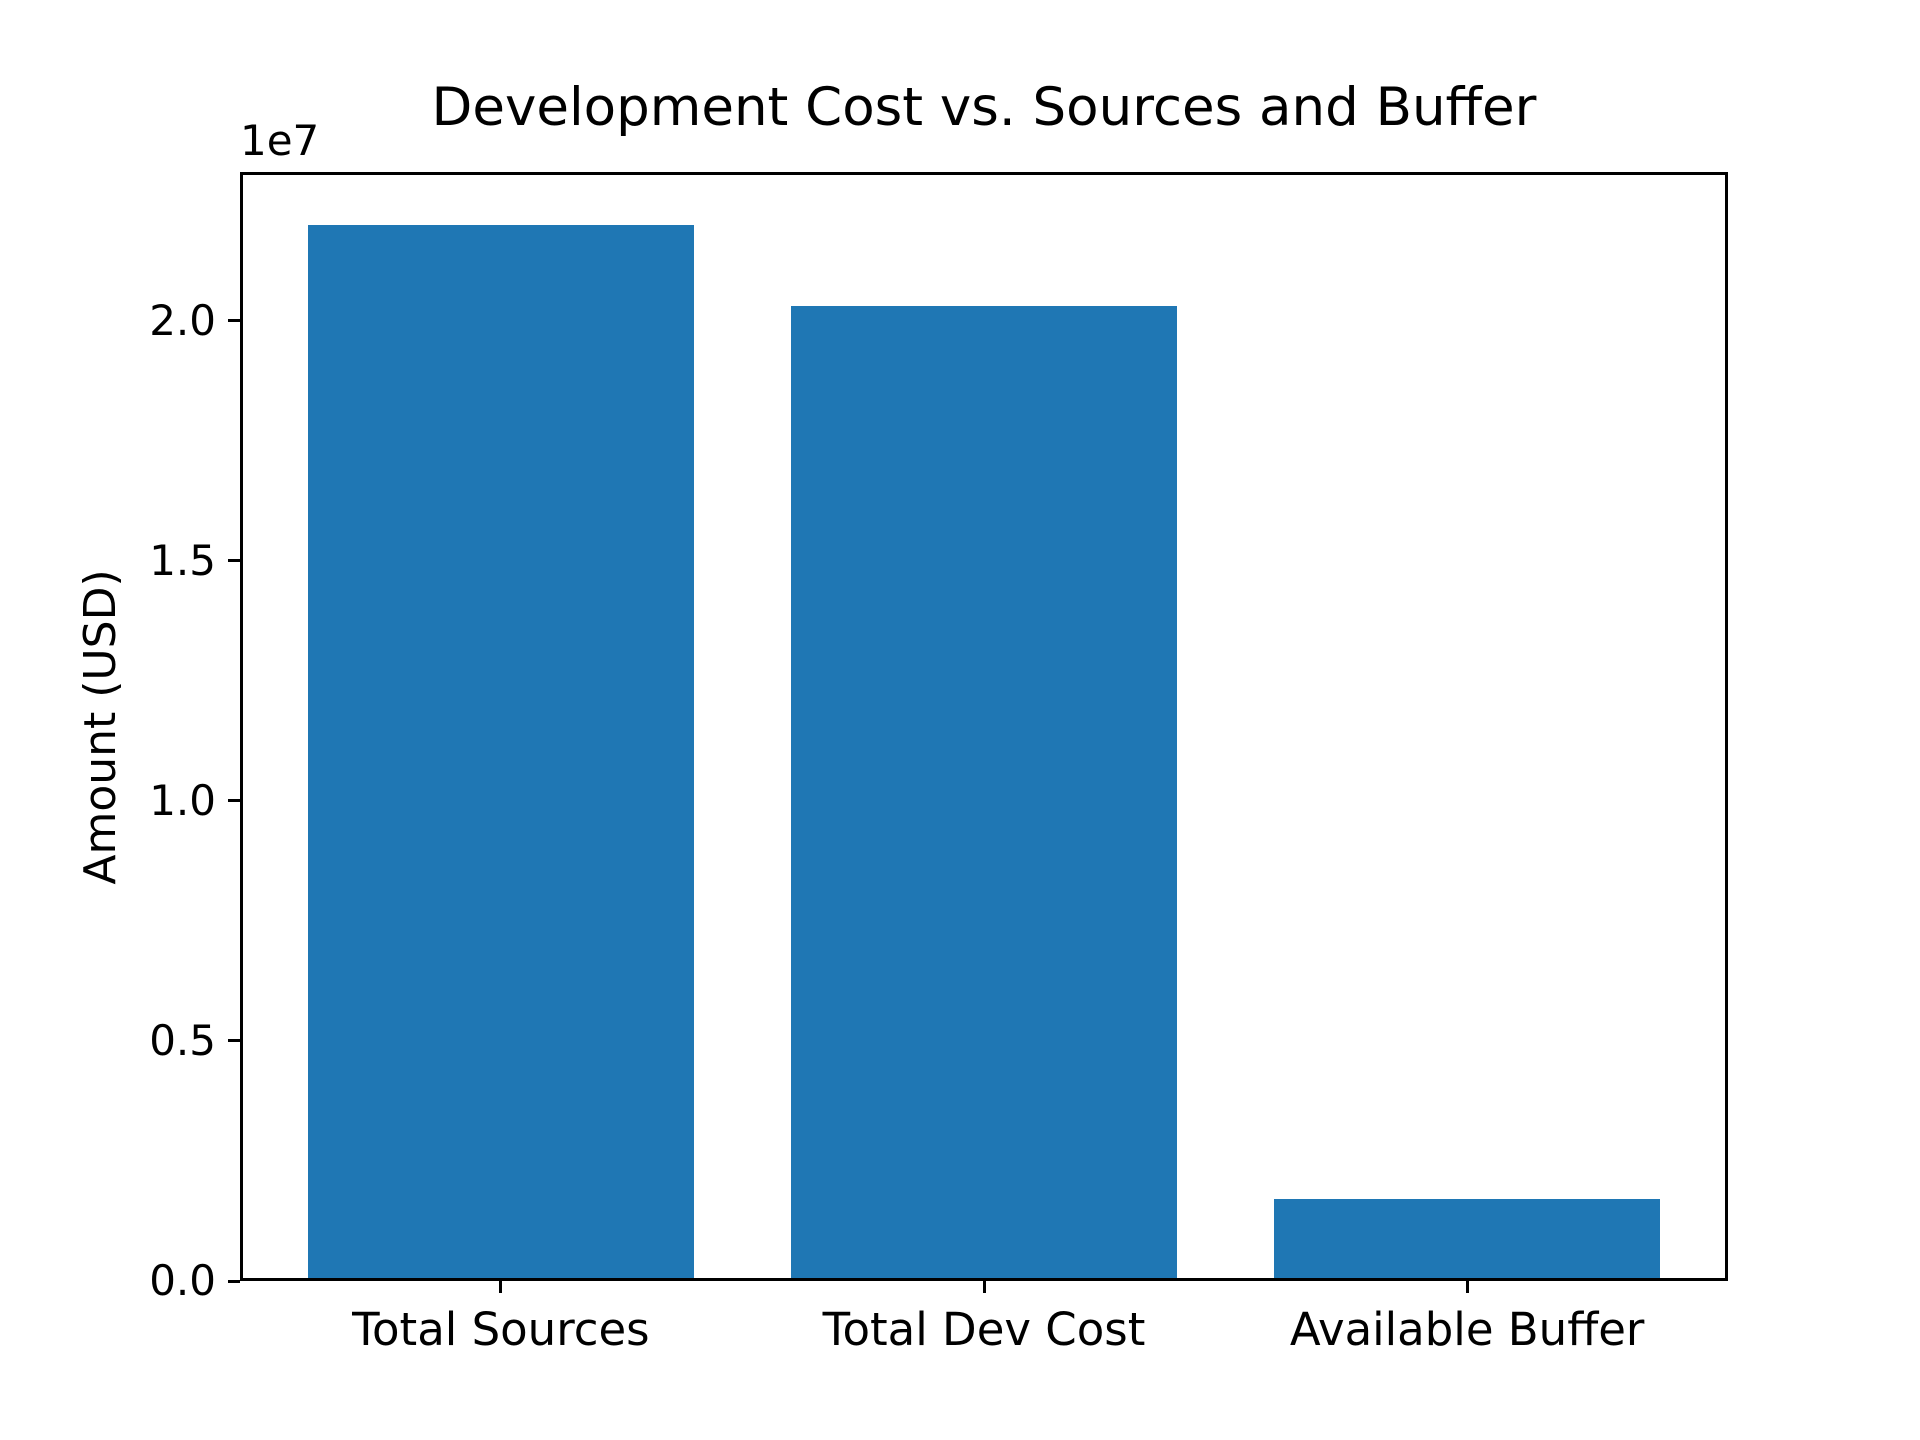 Image resolution: width=1920 pixels, height=1440 pixels. What do you see at coordinates (984, 793) in the screenshot?
I see `bar-total-dev-cost` at bounding box center [984, 793].